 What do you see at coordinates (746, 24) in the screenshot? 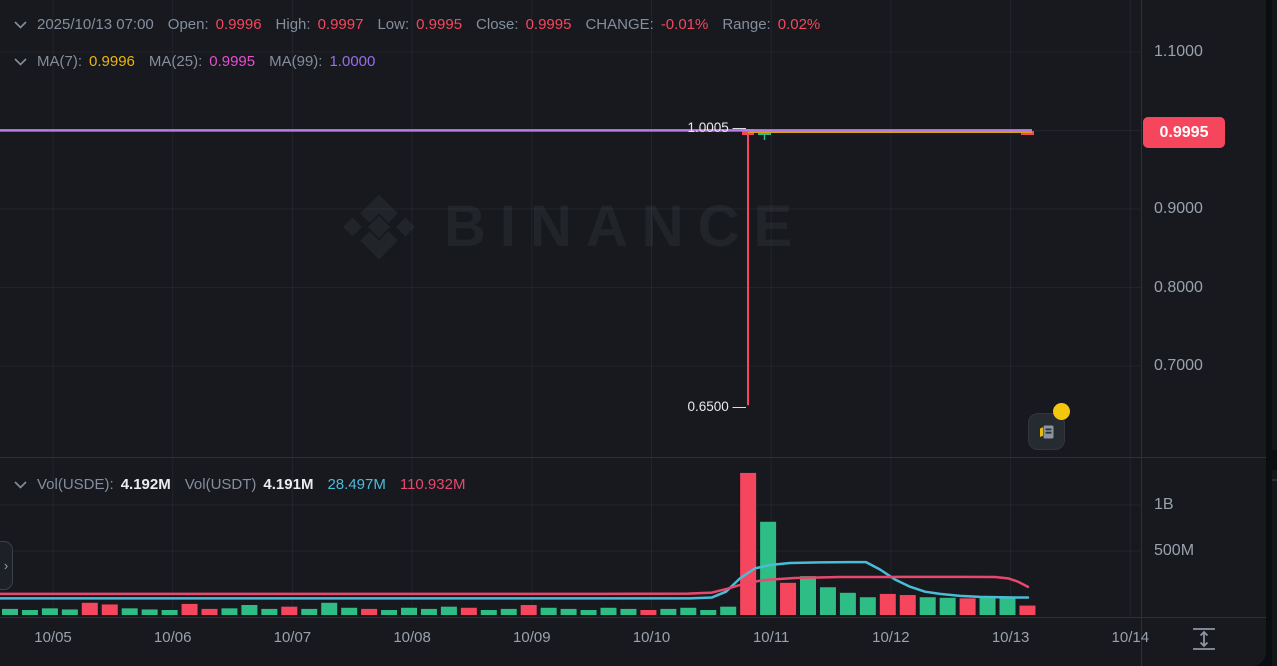
I see `range-label: Range:` at bounding box center [746, 24].